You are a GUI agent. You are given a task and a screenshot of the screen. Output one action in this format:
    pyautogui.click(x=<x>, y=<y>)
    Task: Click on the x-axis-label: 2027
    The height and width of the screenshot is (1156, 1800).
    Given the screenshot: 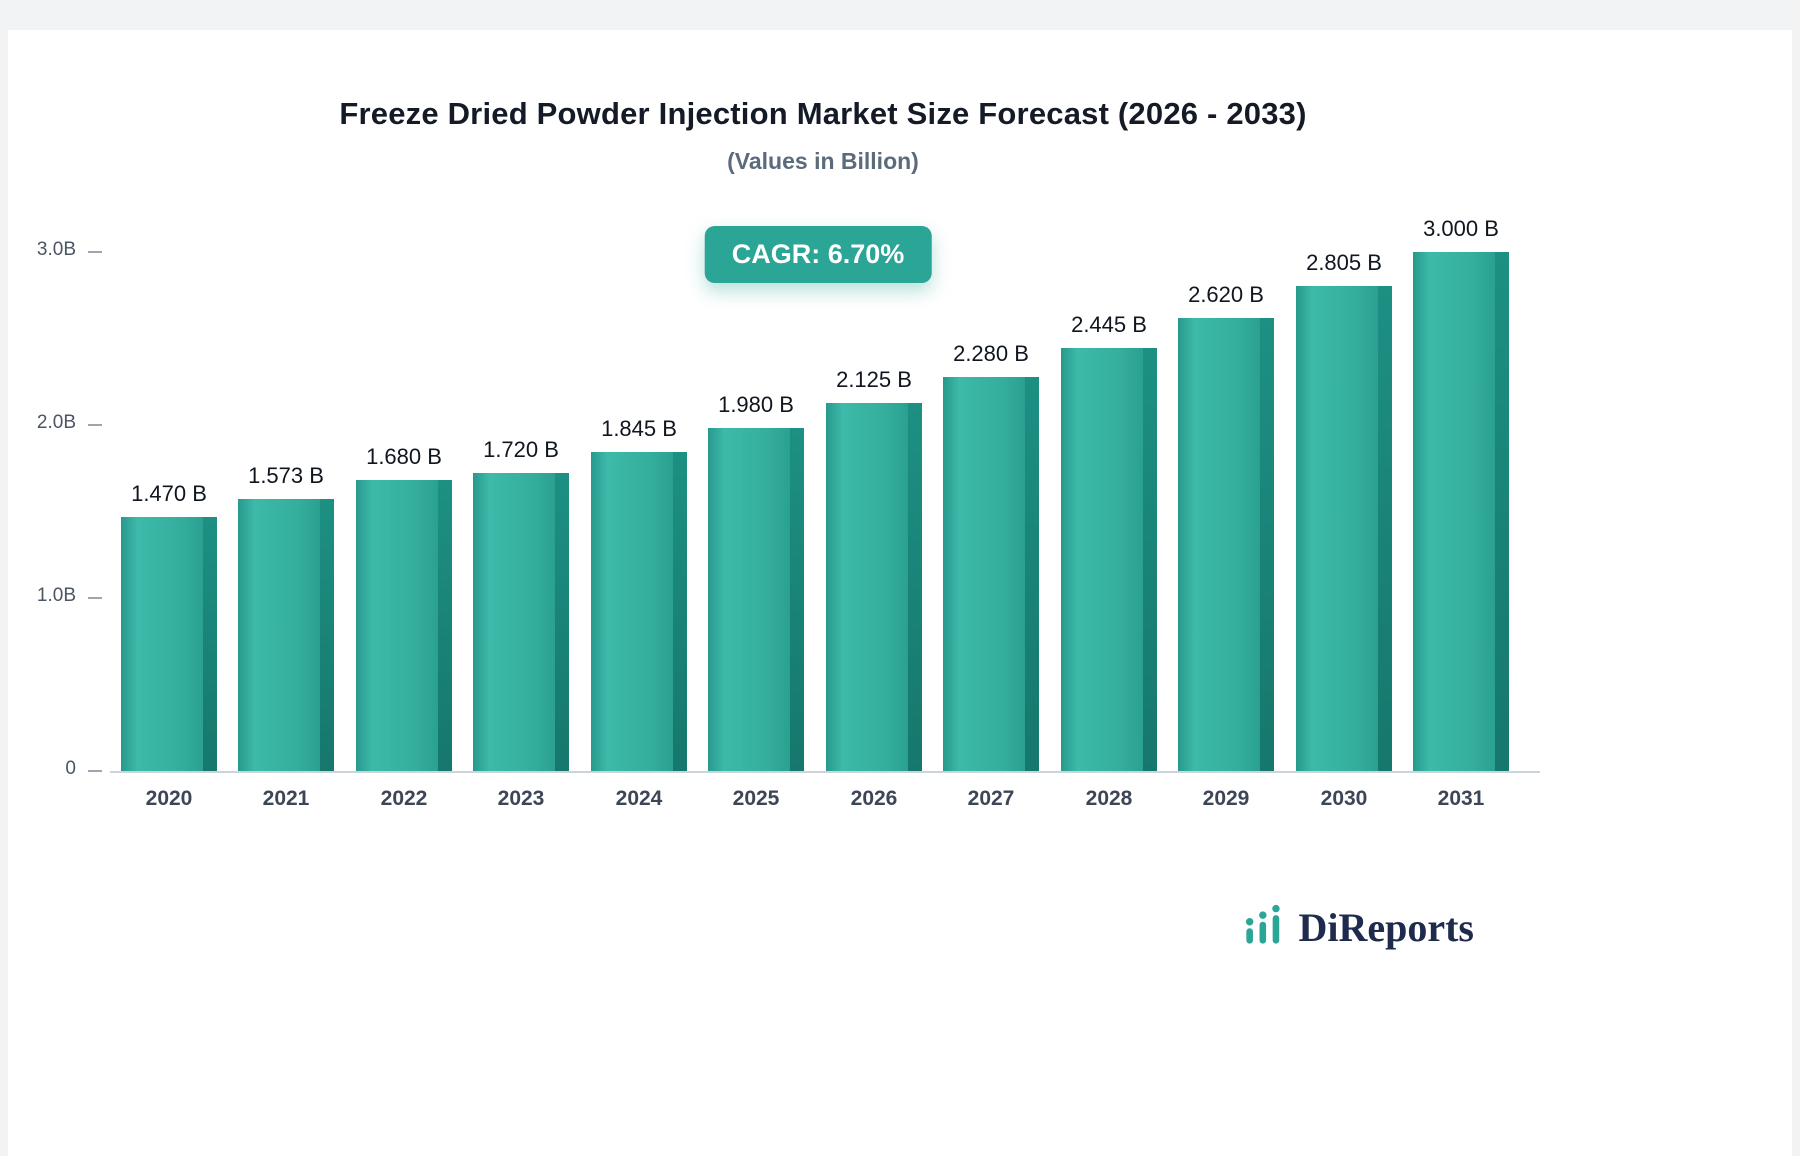 What is the action you would take?
    pyautogui.click(x=991, y=798)
    